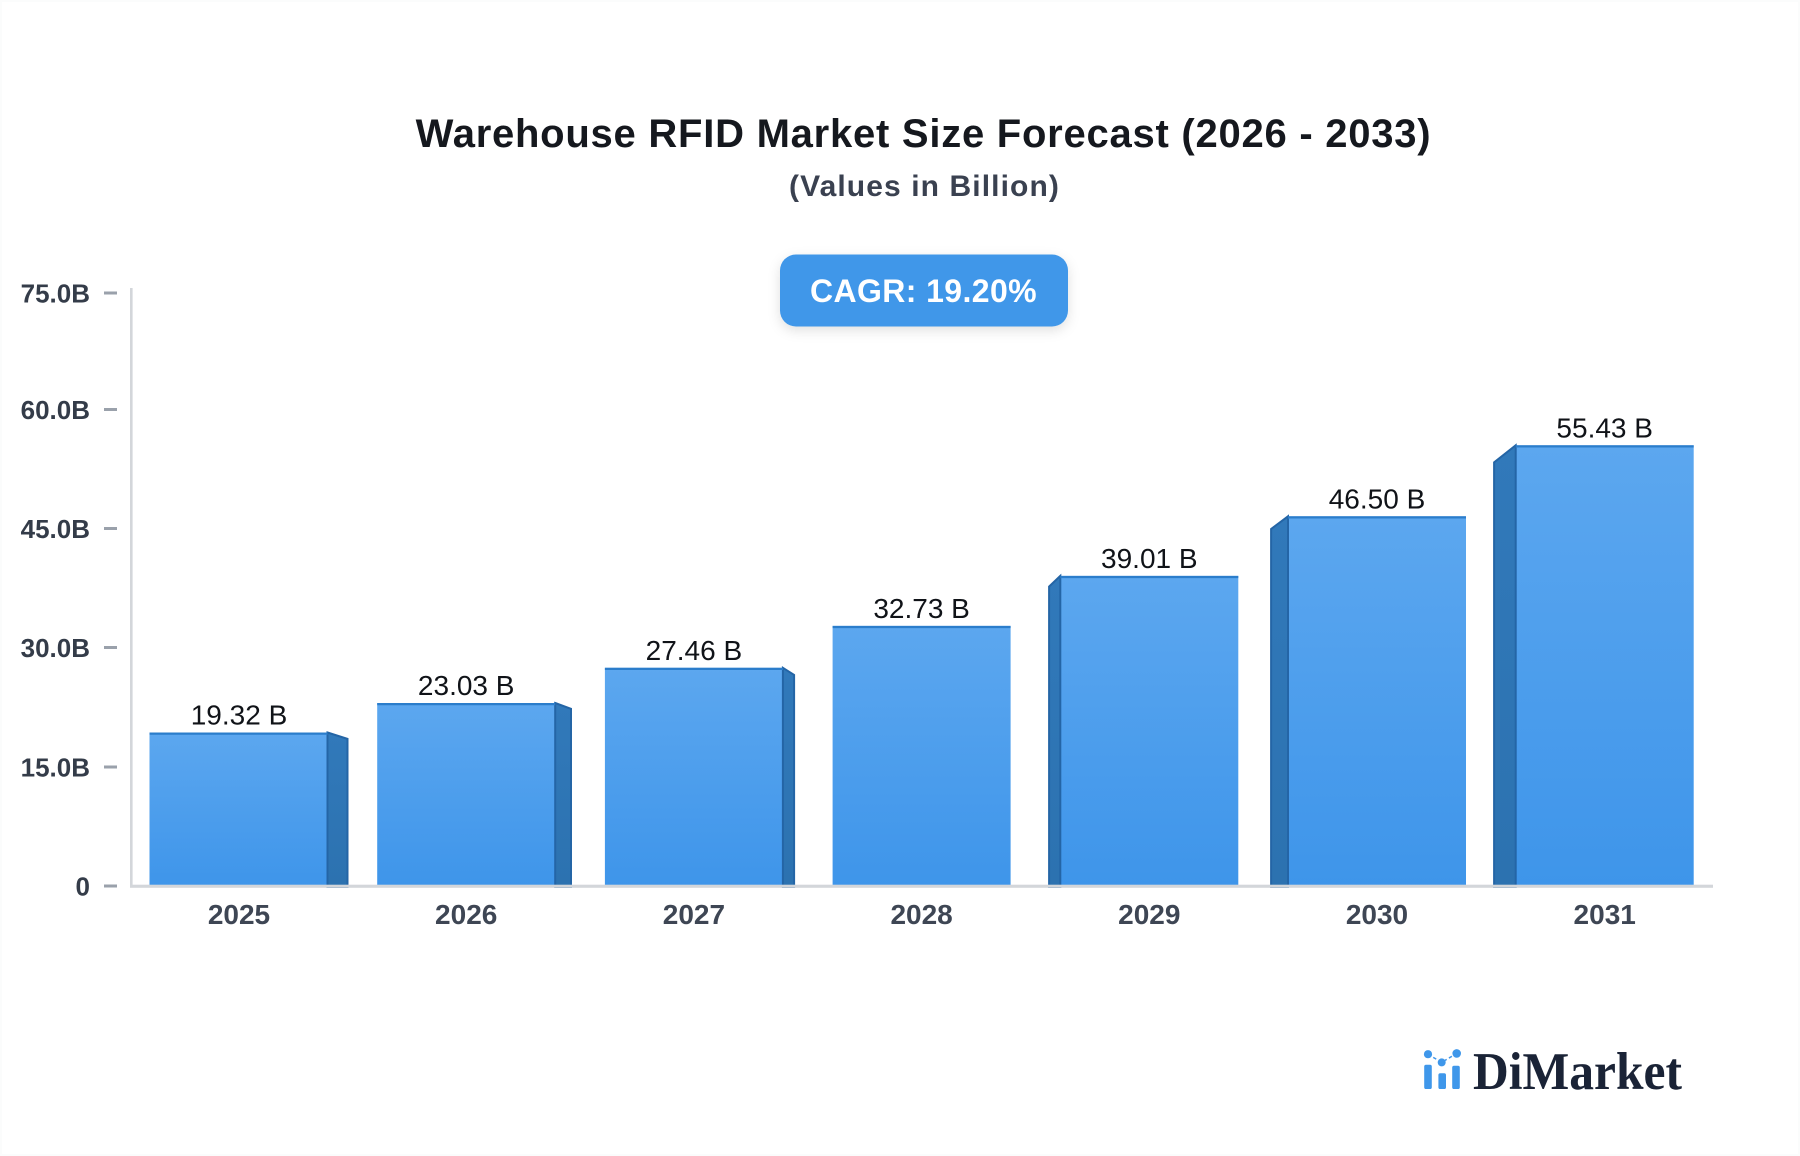 This screenshot has height=1156, width=1800. Describe the element at coordinates (694, 650) in the screenshot. I see `svg-text: 27.46 B` at that location.